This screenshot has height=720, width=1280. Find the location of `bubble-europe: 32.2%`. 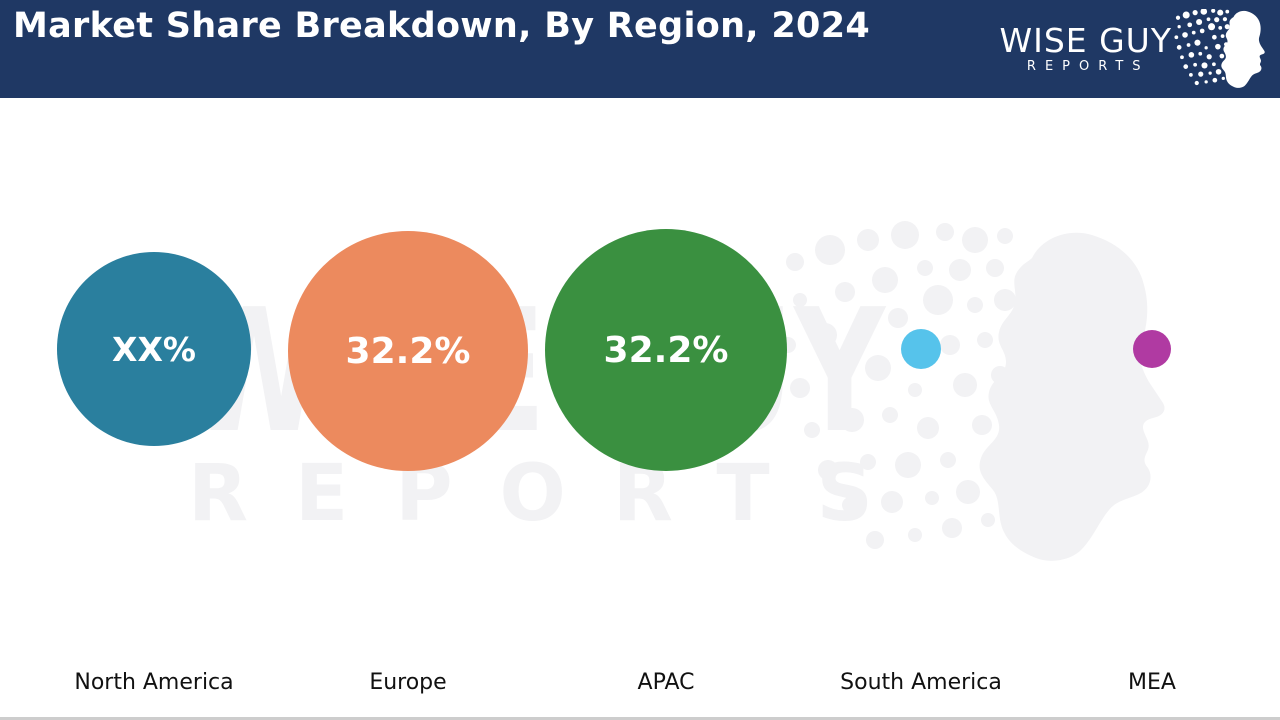

bubble-europe: 32.2% is located at coordinates (408, 351).